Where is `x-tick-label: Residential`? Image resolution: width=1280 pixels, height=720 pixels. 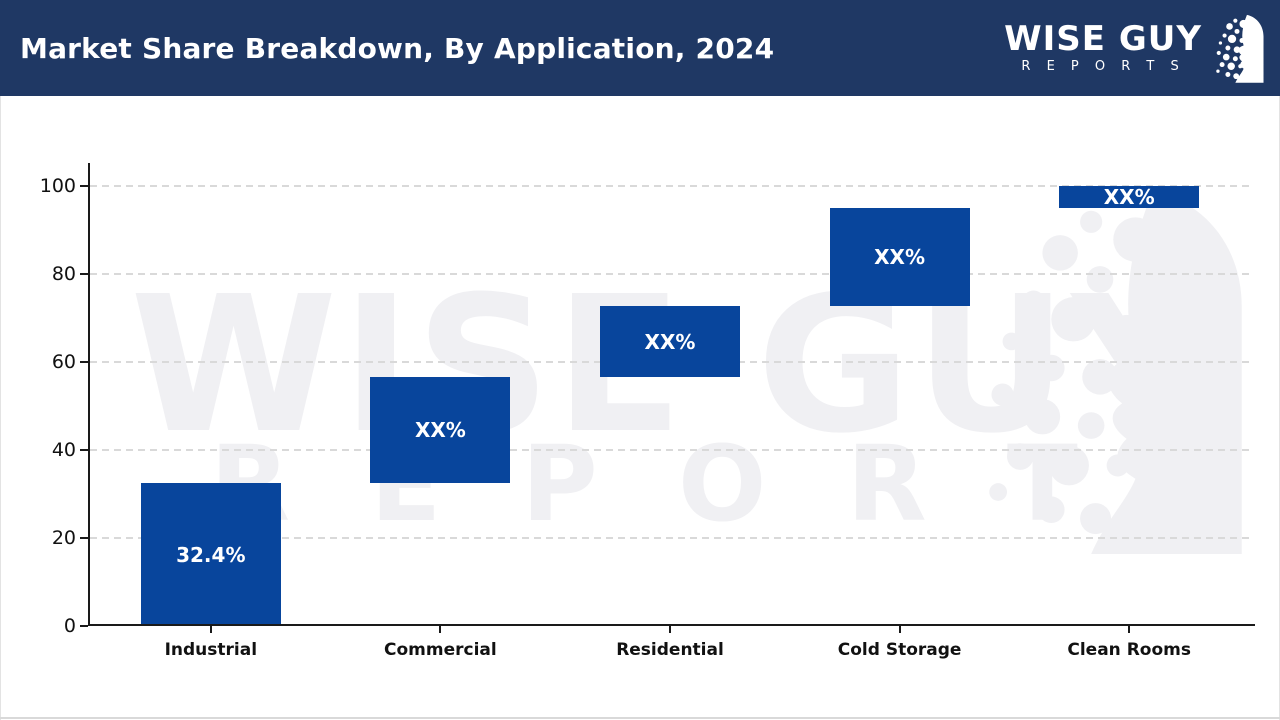 x-tick-label: Residential is located at coordinates (670, 650).